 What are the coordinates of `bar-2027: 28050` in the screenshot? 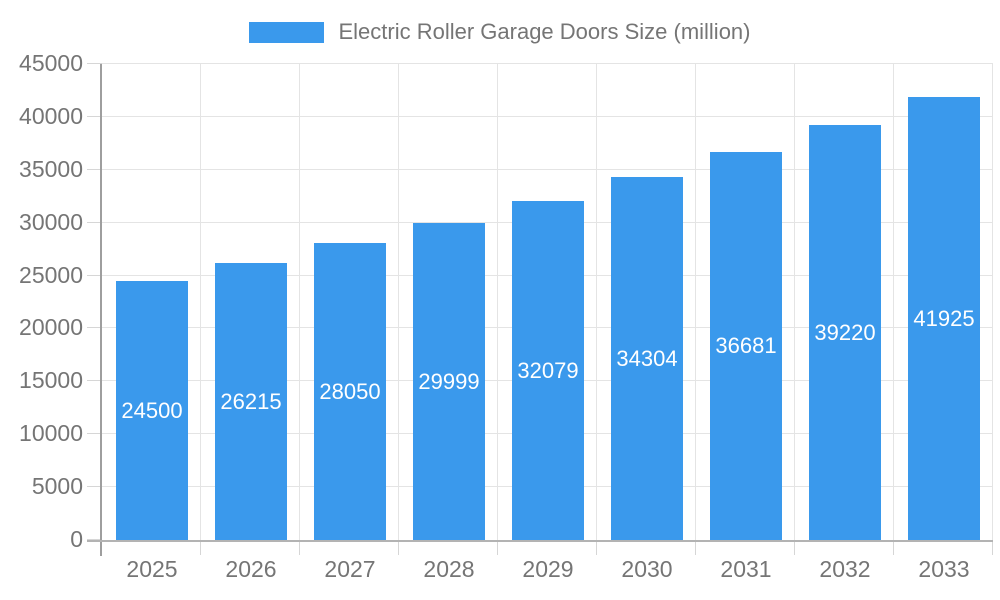 It's located at (350, 391).